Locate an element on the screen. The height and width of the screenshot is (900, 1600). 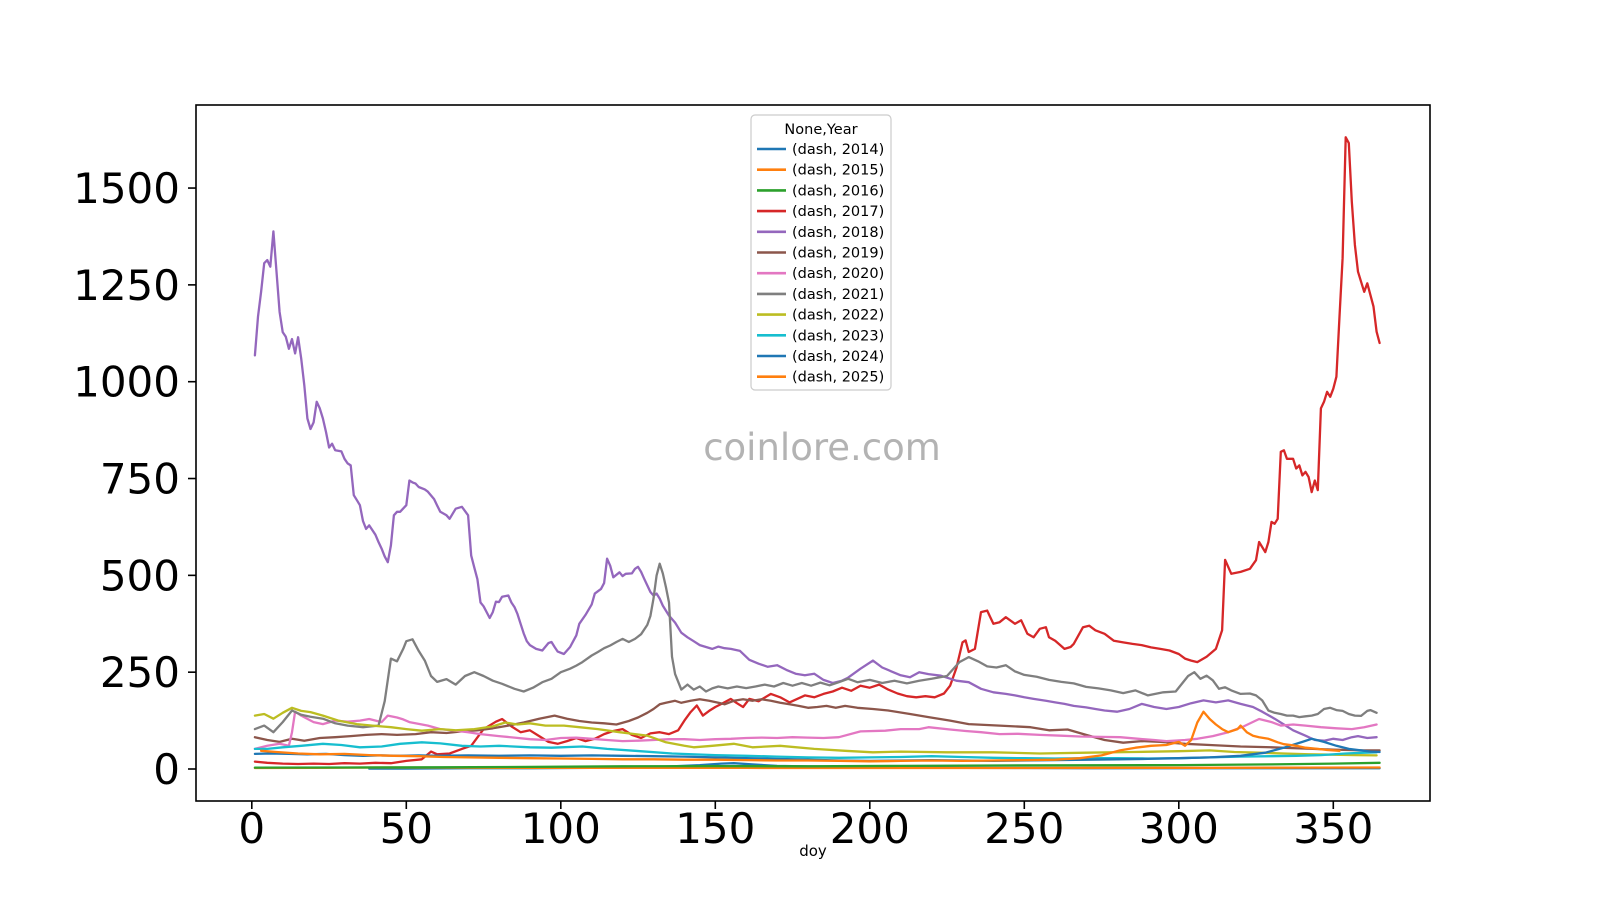
x-tick-label: 100 is located at coordinates (561, 828).